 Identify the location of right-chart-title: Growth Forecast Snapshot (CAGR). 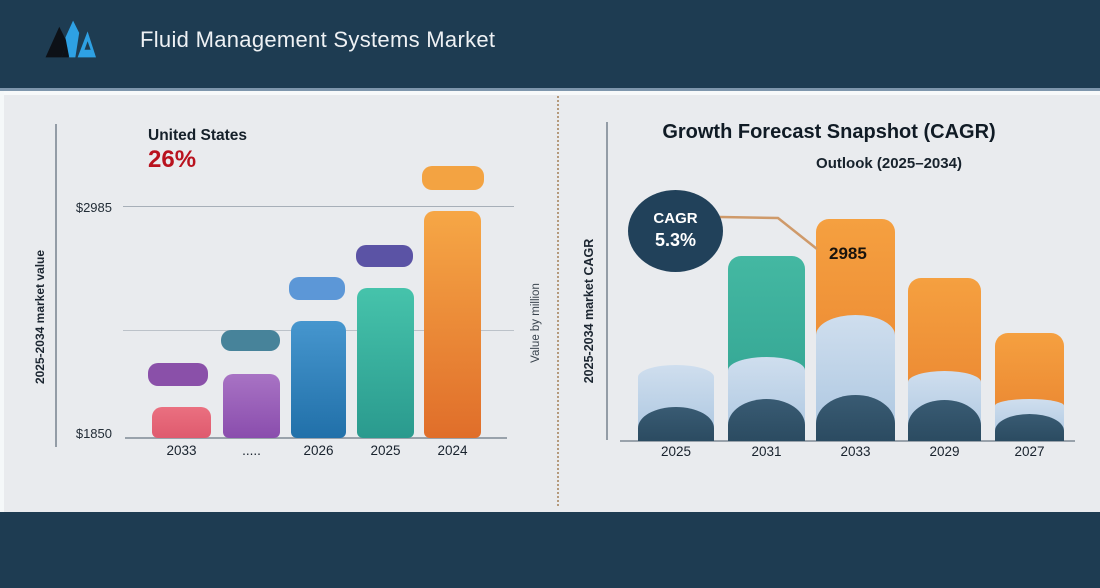
(829, 132).